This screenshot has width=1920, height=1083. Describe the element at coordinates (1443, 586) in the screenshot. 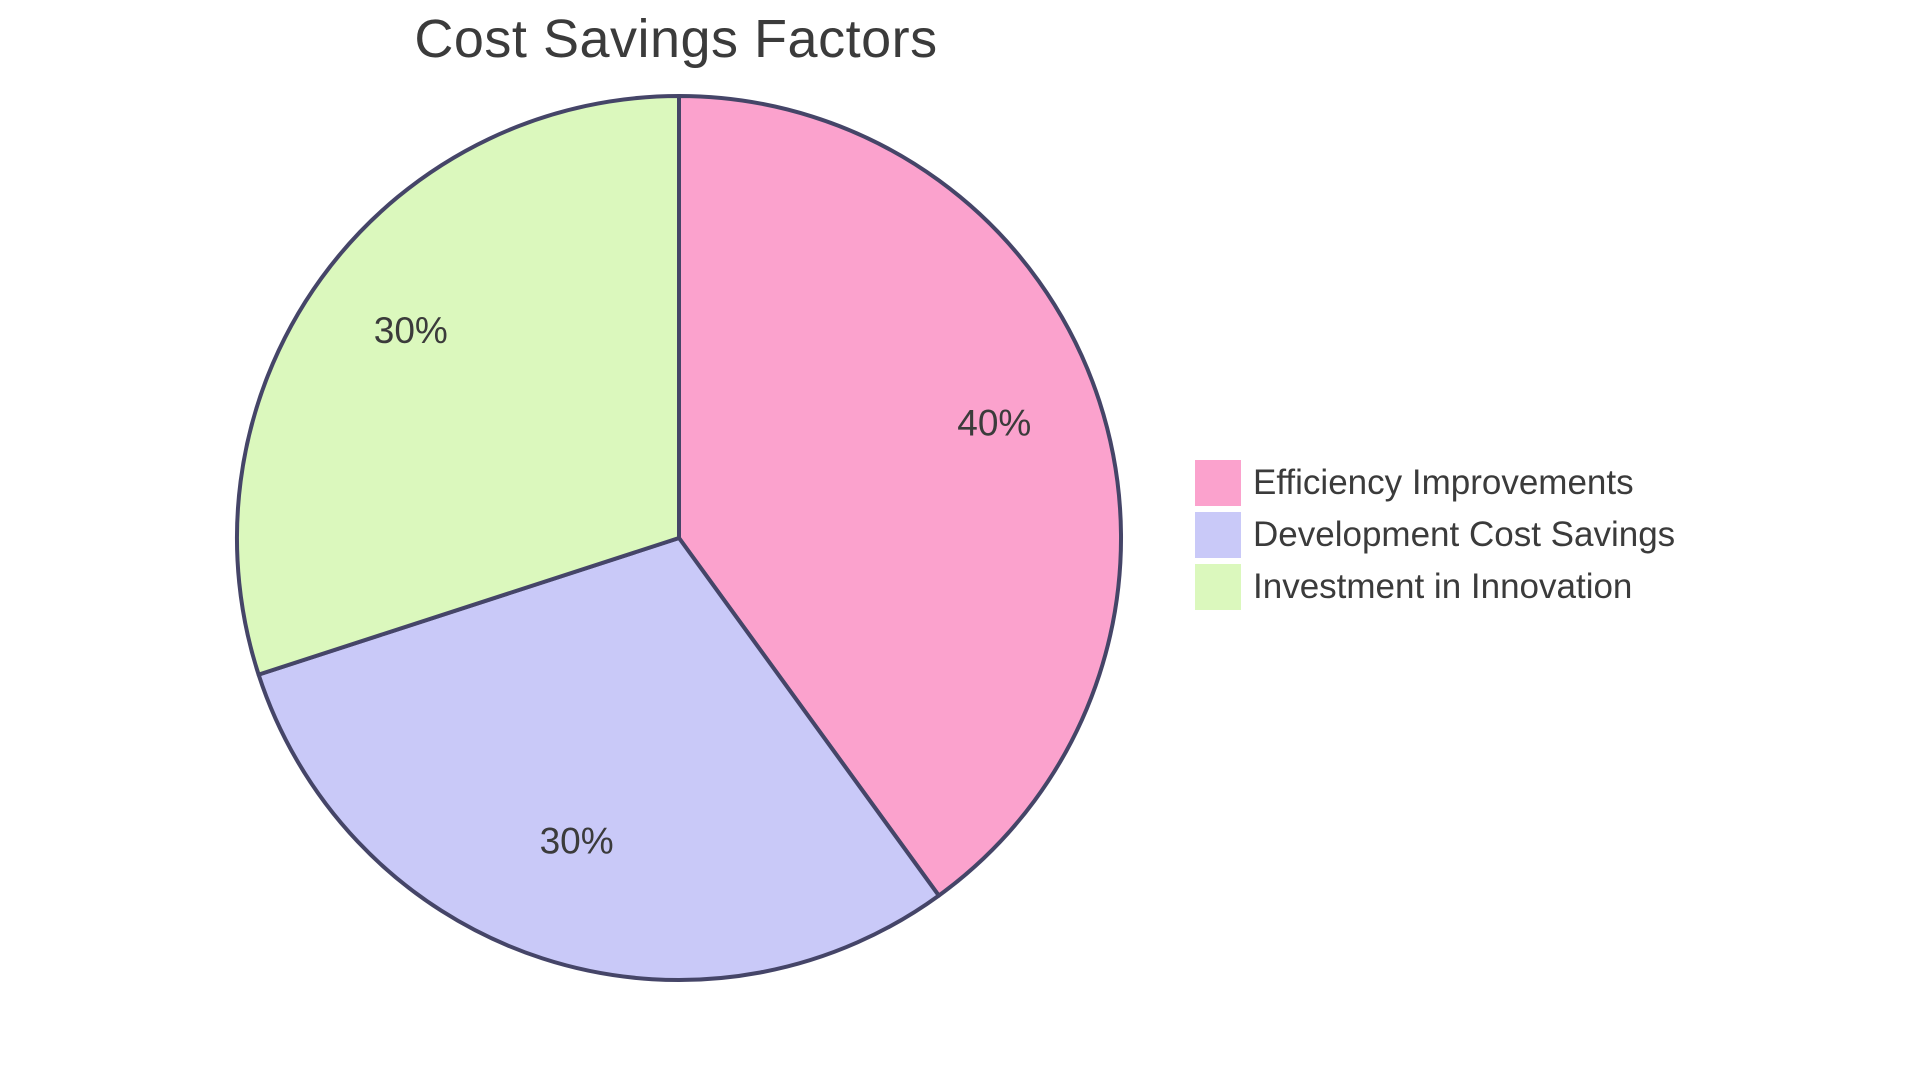

I see `legend-label: Investment in Innovation` at that location.